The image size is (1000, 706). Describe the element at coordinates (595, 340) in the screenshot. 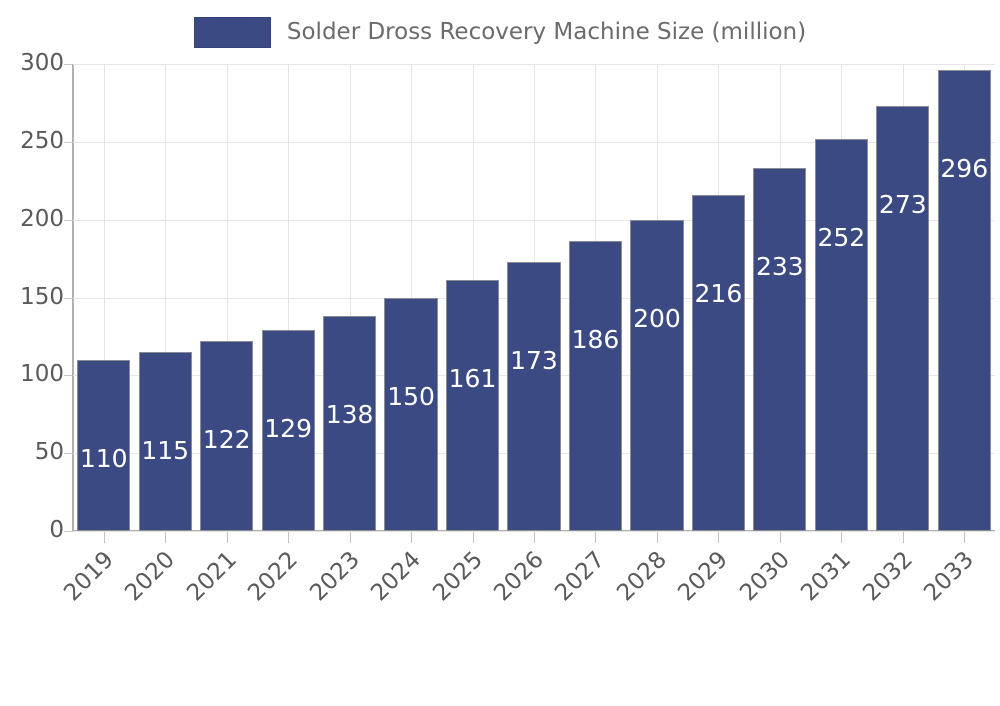

I see `bar-value-label: 186` at that location.